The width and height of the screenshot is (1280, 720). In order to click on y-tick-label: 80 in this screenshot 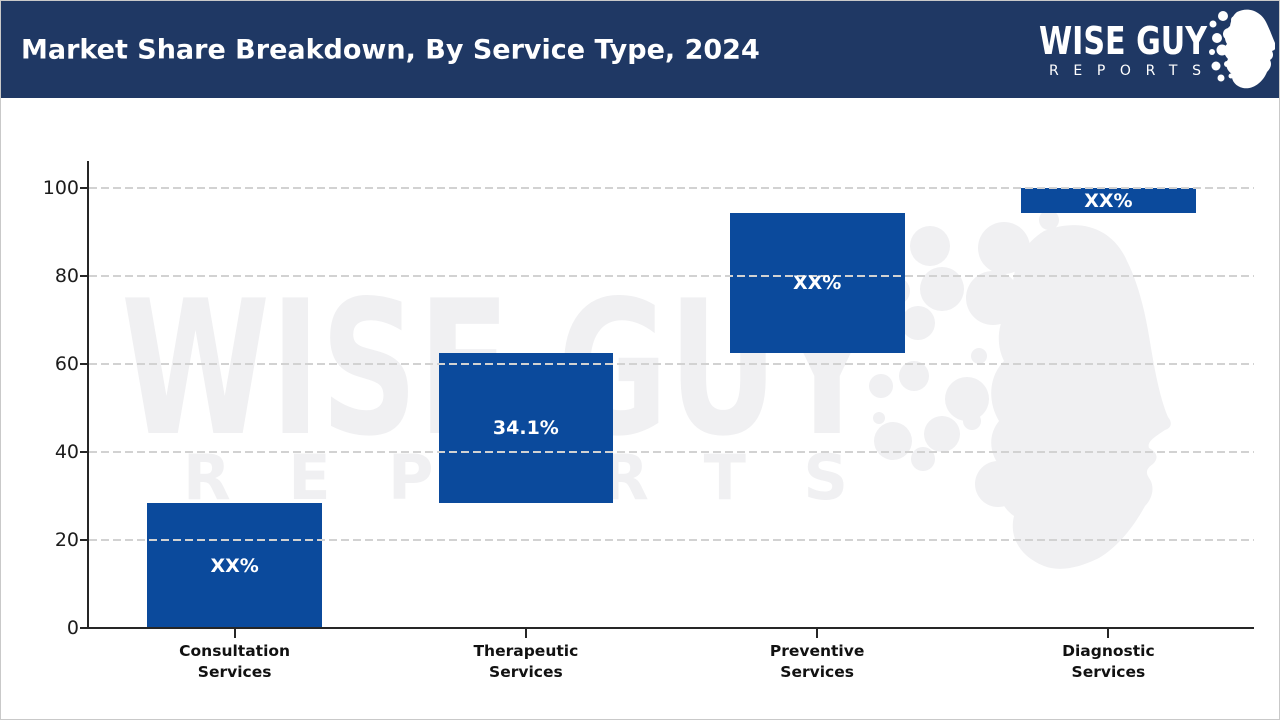, I will do `click(66, 276)`.